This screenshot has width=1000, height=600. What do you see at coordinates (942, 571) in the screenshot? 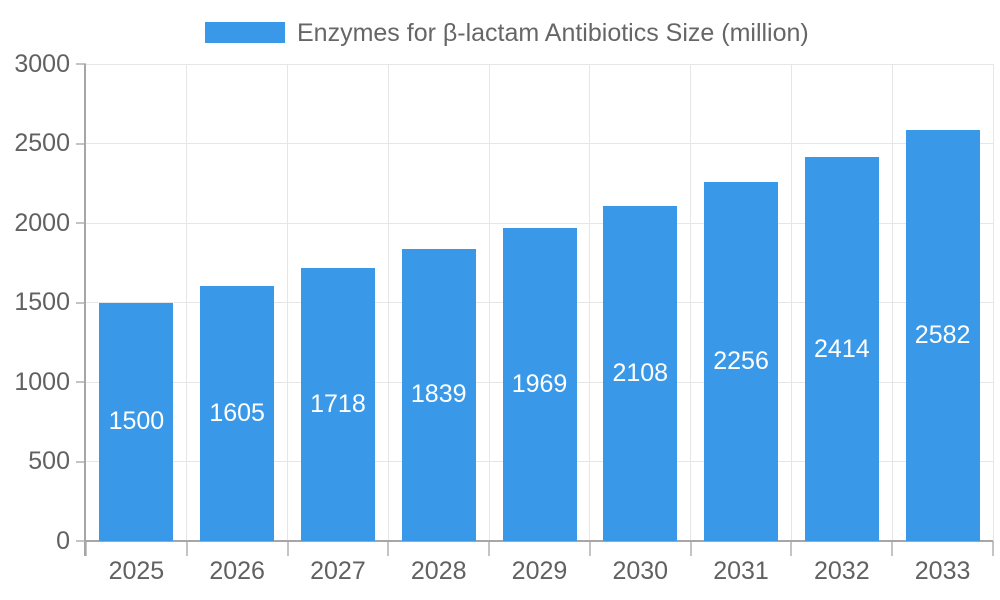
I see `x-tick-label: 2033` at bounding box center [942, 571].